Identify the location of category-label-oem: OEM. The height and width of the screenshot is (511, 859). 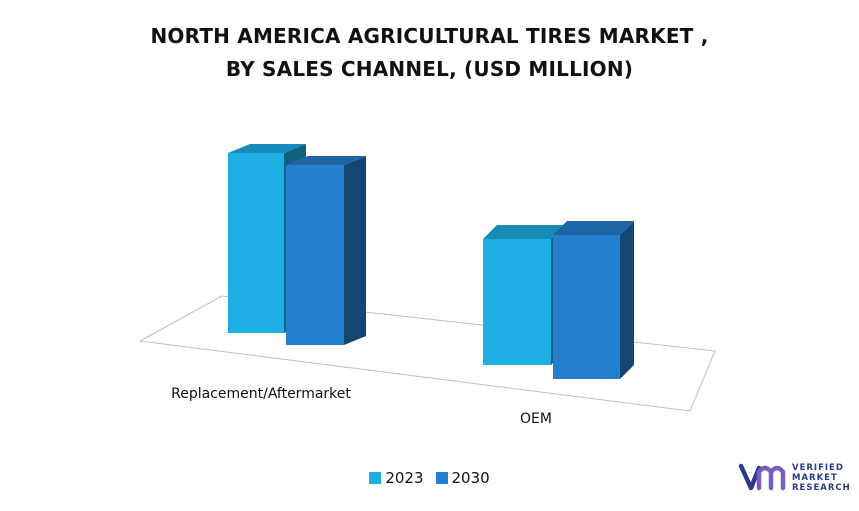
(536, 419).